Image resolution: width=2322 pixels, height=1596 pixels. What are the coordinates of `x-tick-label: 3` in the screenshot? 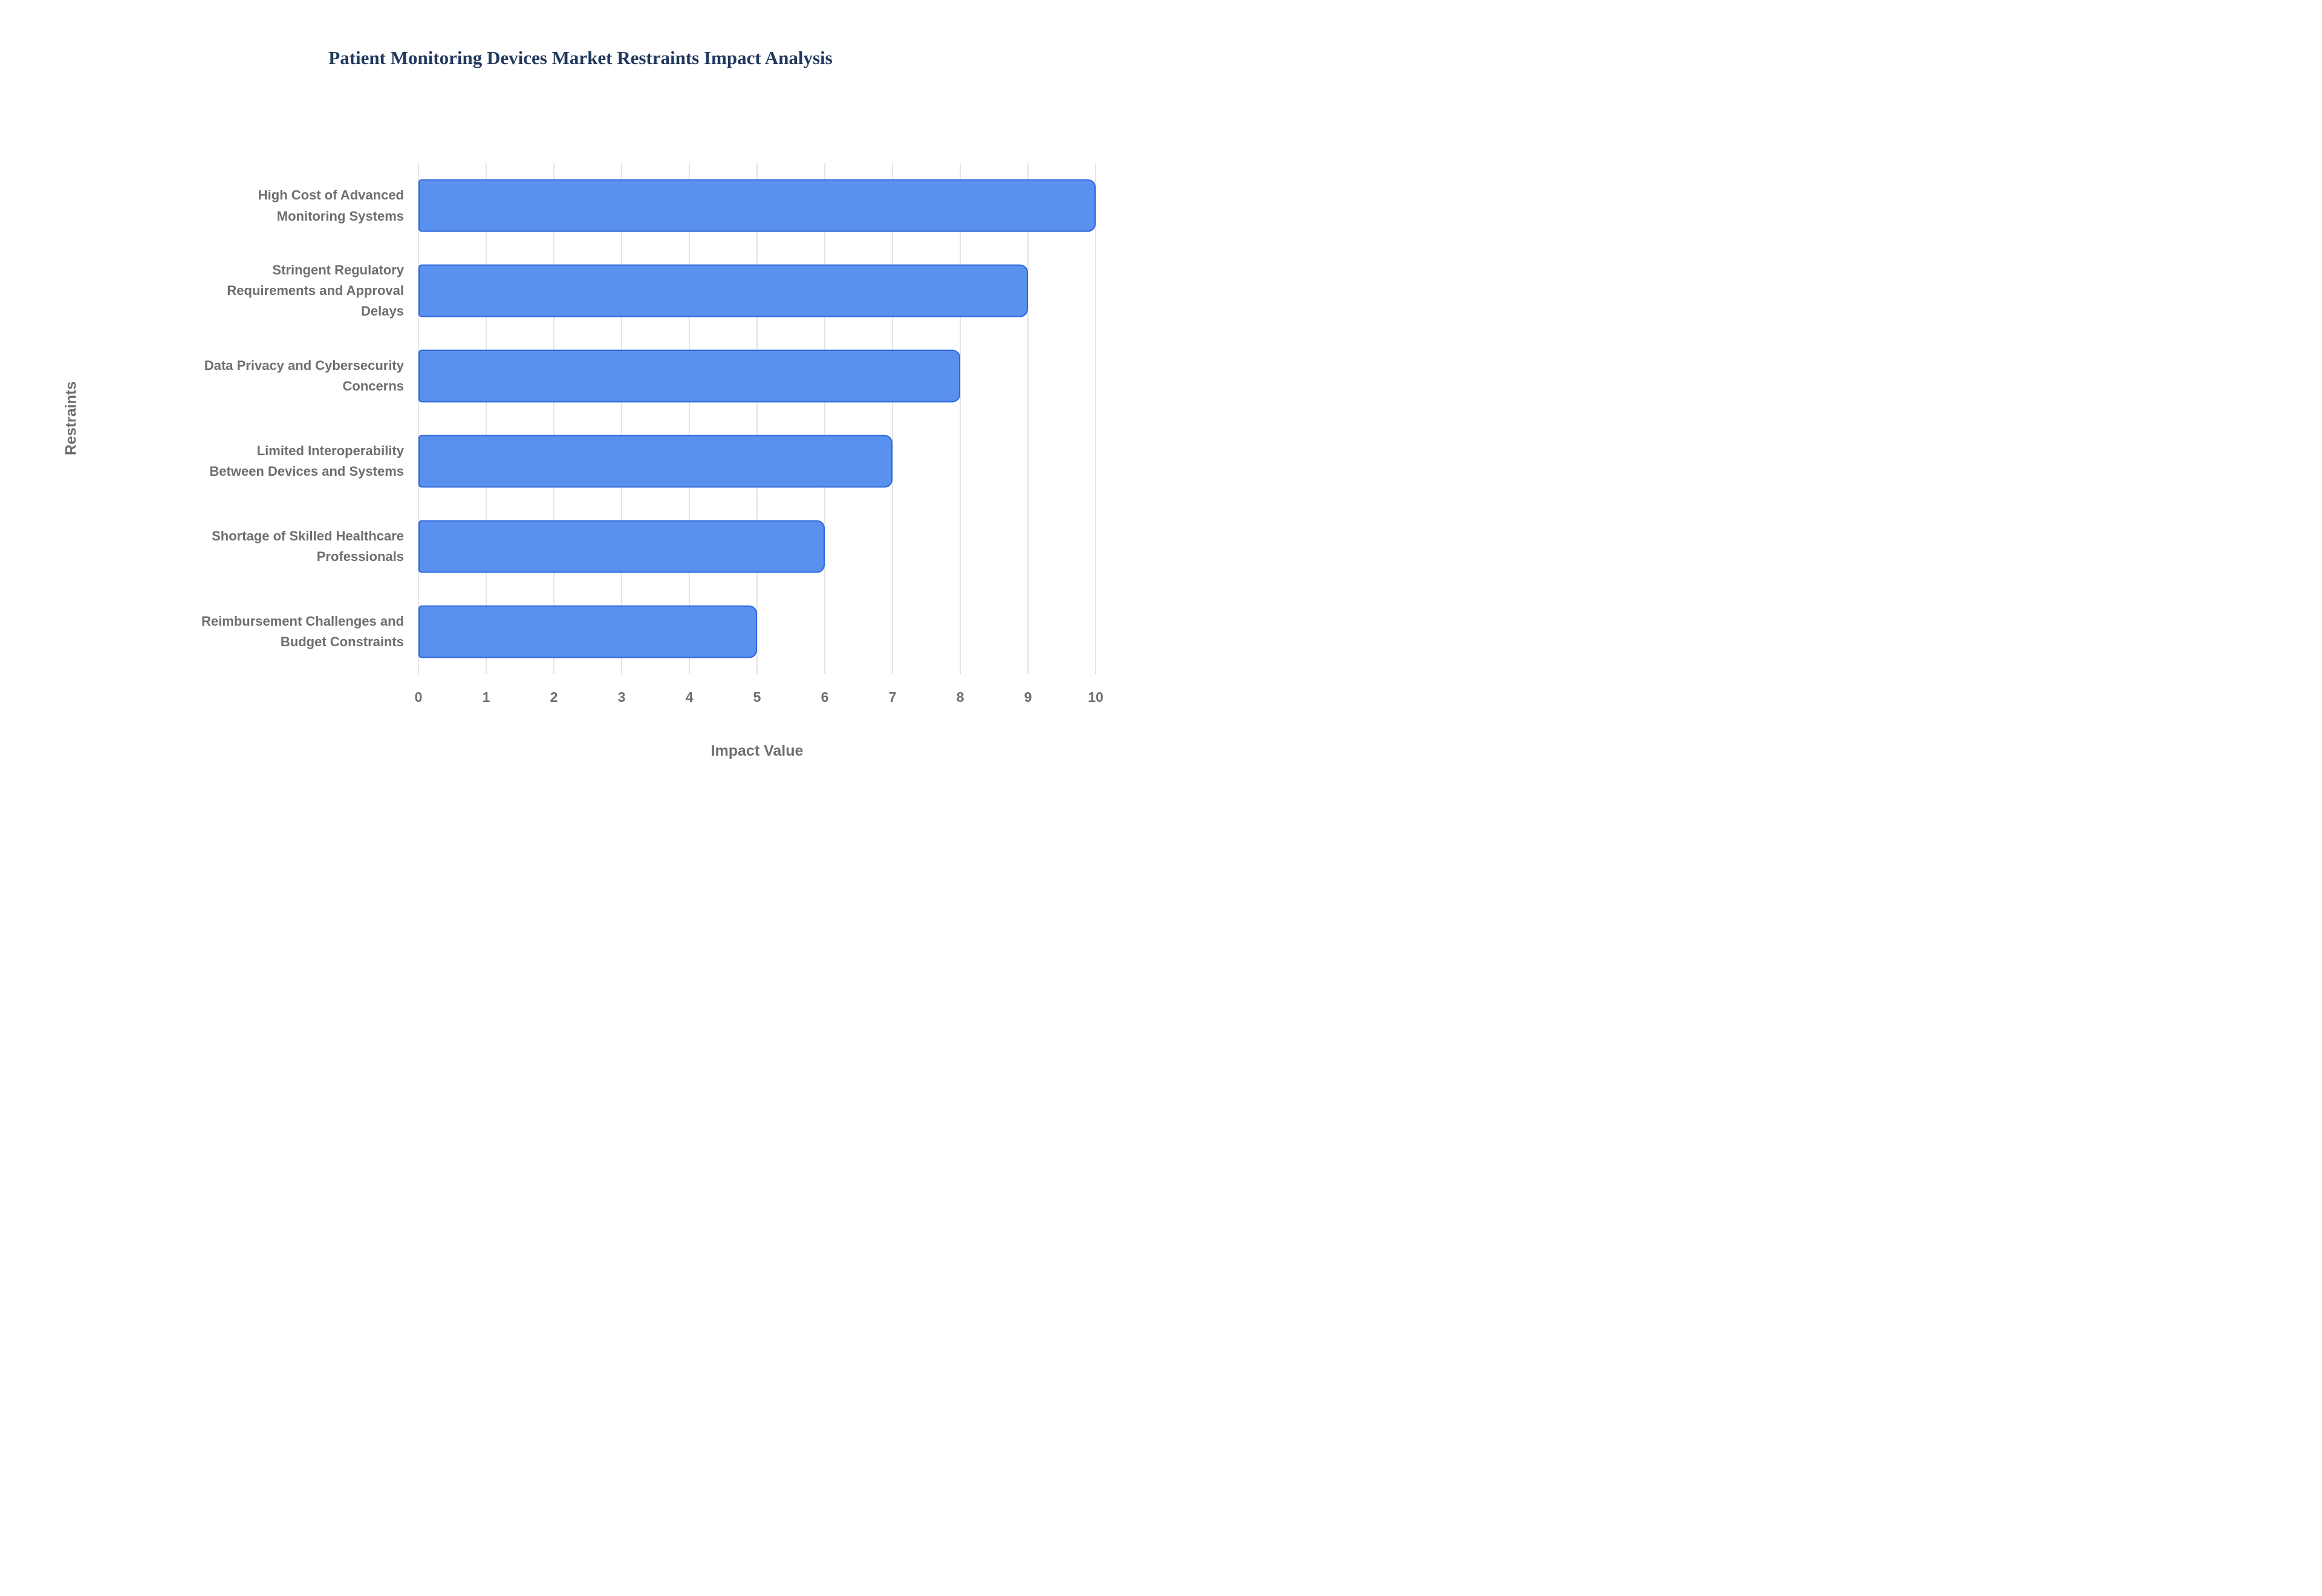 It's located at (622, 697).